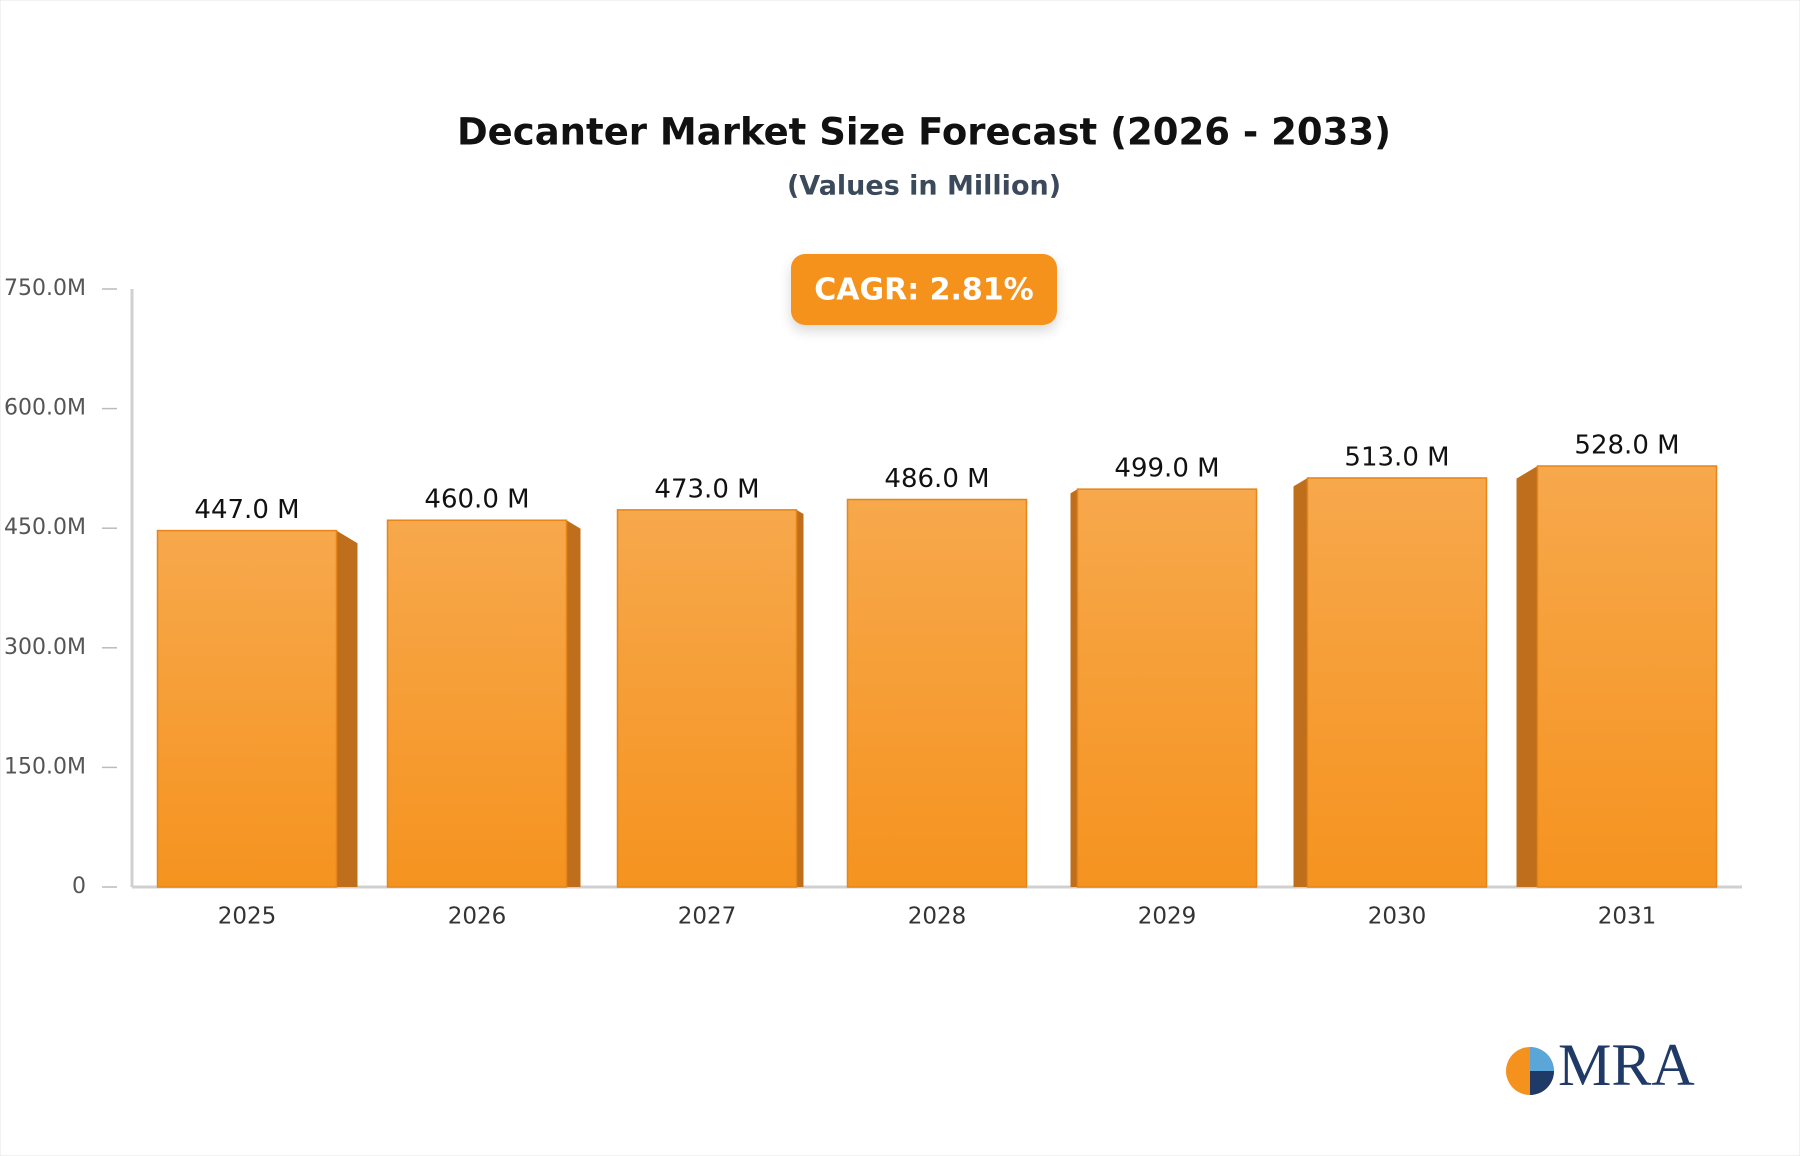  What do you see at coordinates (1627, 917) in the screenshot?
I see `x-tick-label: 2031` at bounding box center [1627, 917].